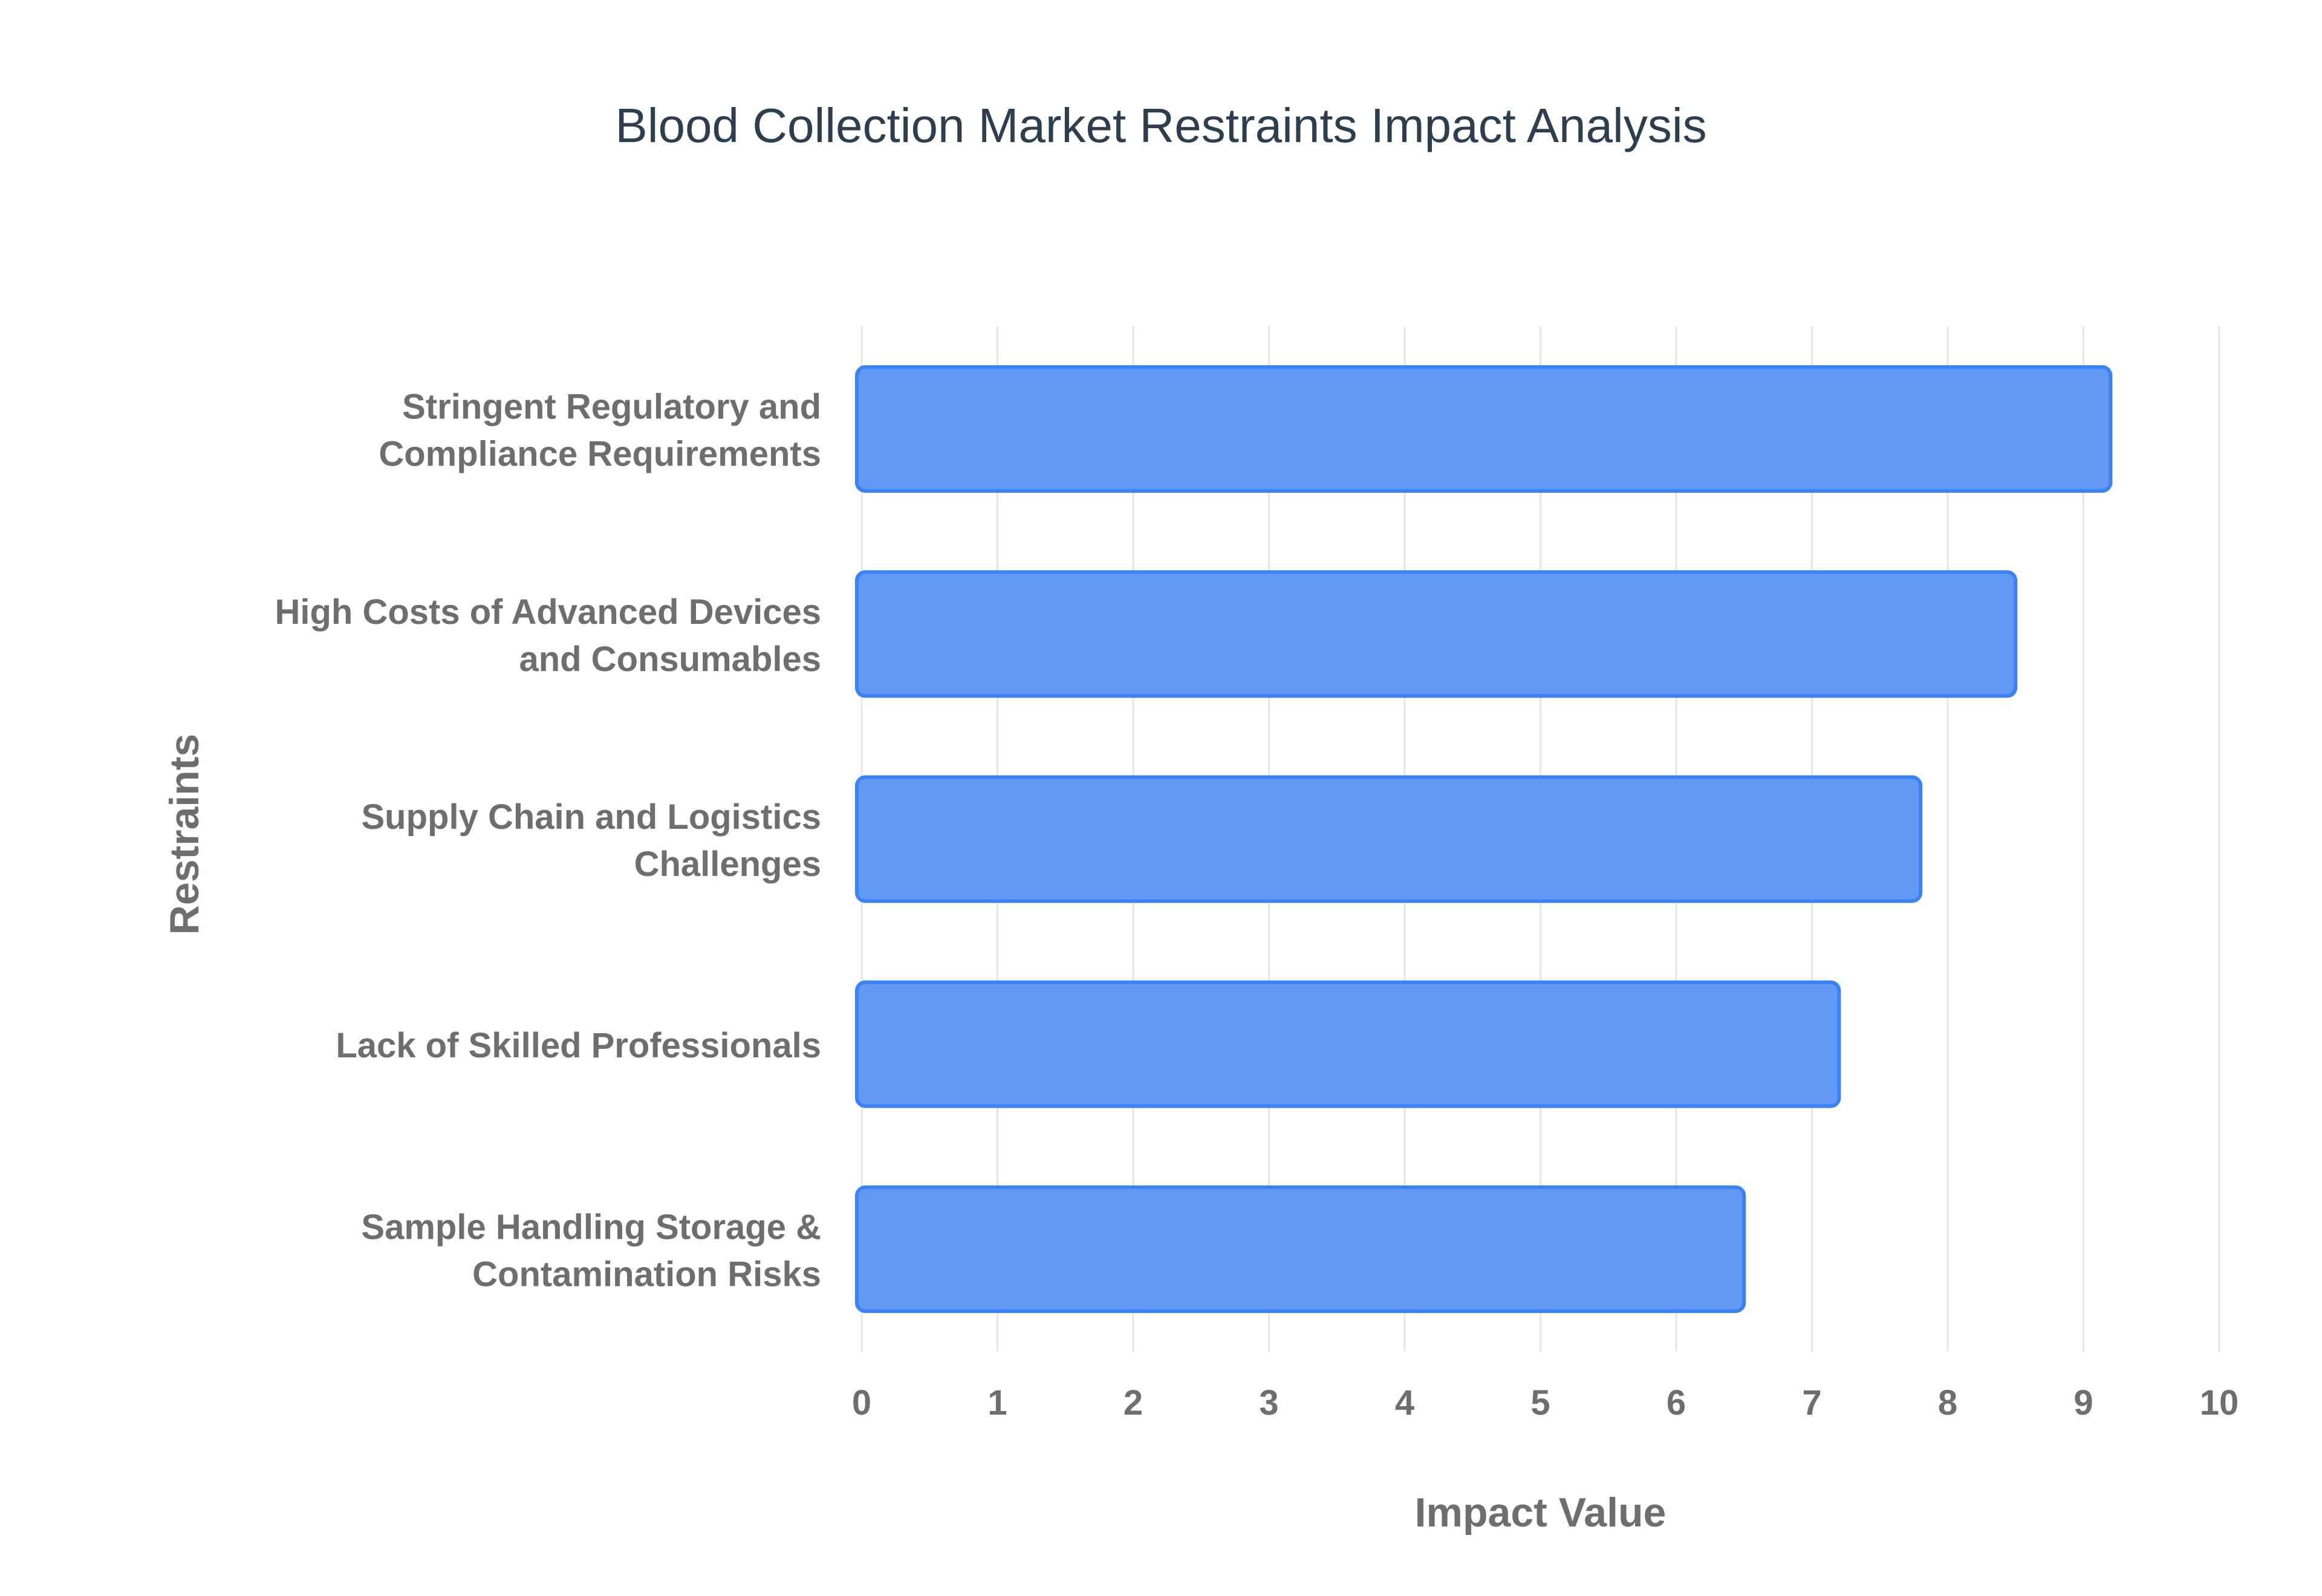  I want to click on y-tick-label-line: Stringent Regulatory and, so click(611, 407).